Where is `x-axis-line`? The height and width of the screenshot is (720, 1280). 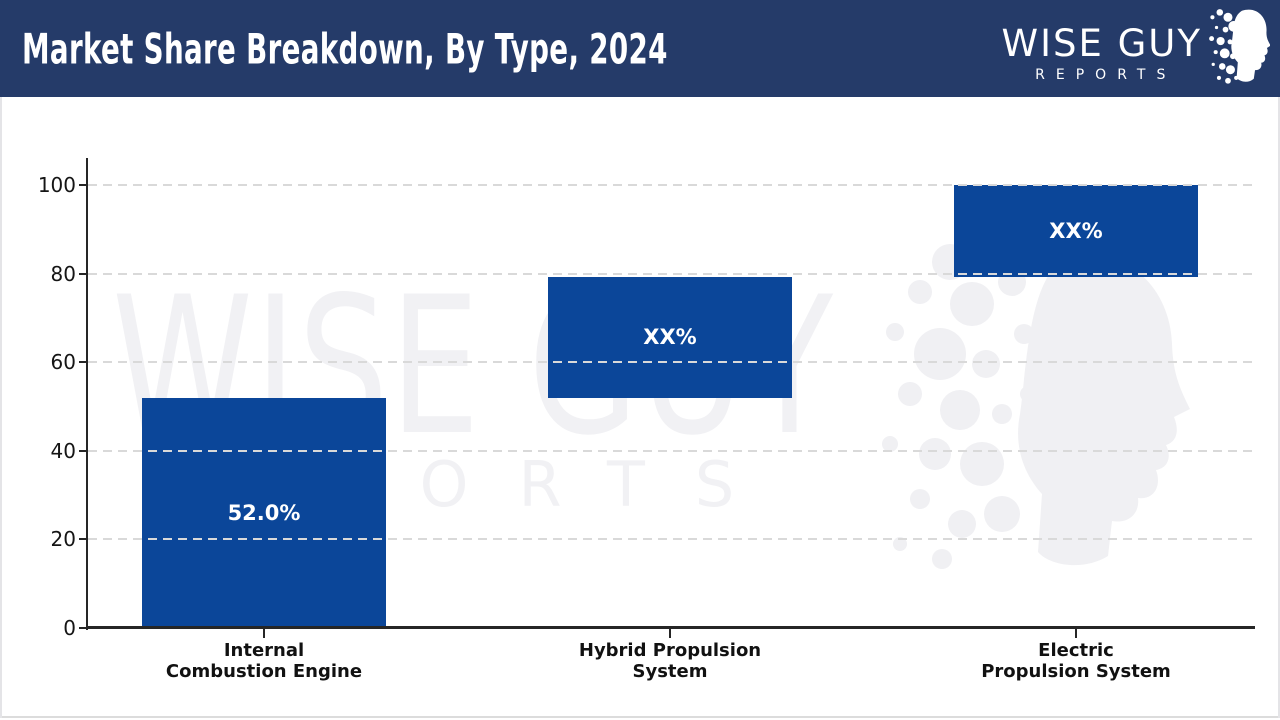 x-axis-line is located at coordinates (670, 627).